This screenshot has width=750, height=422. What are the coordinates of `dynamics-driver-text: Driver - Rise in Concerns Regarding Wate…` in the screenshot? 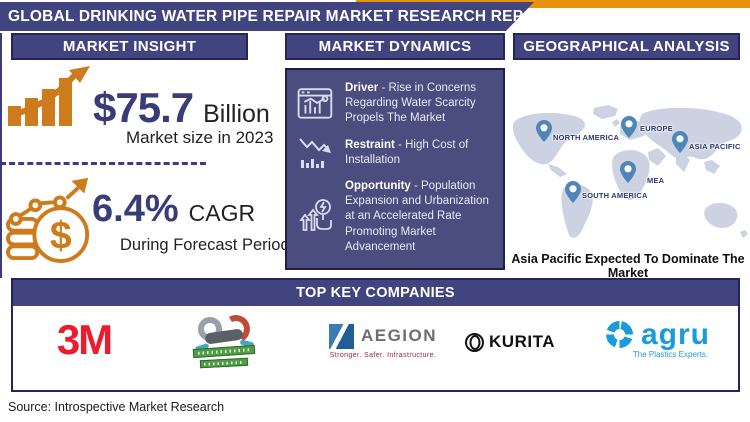 It's located at (411, 103).